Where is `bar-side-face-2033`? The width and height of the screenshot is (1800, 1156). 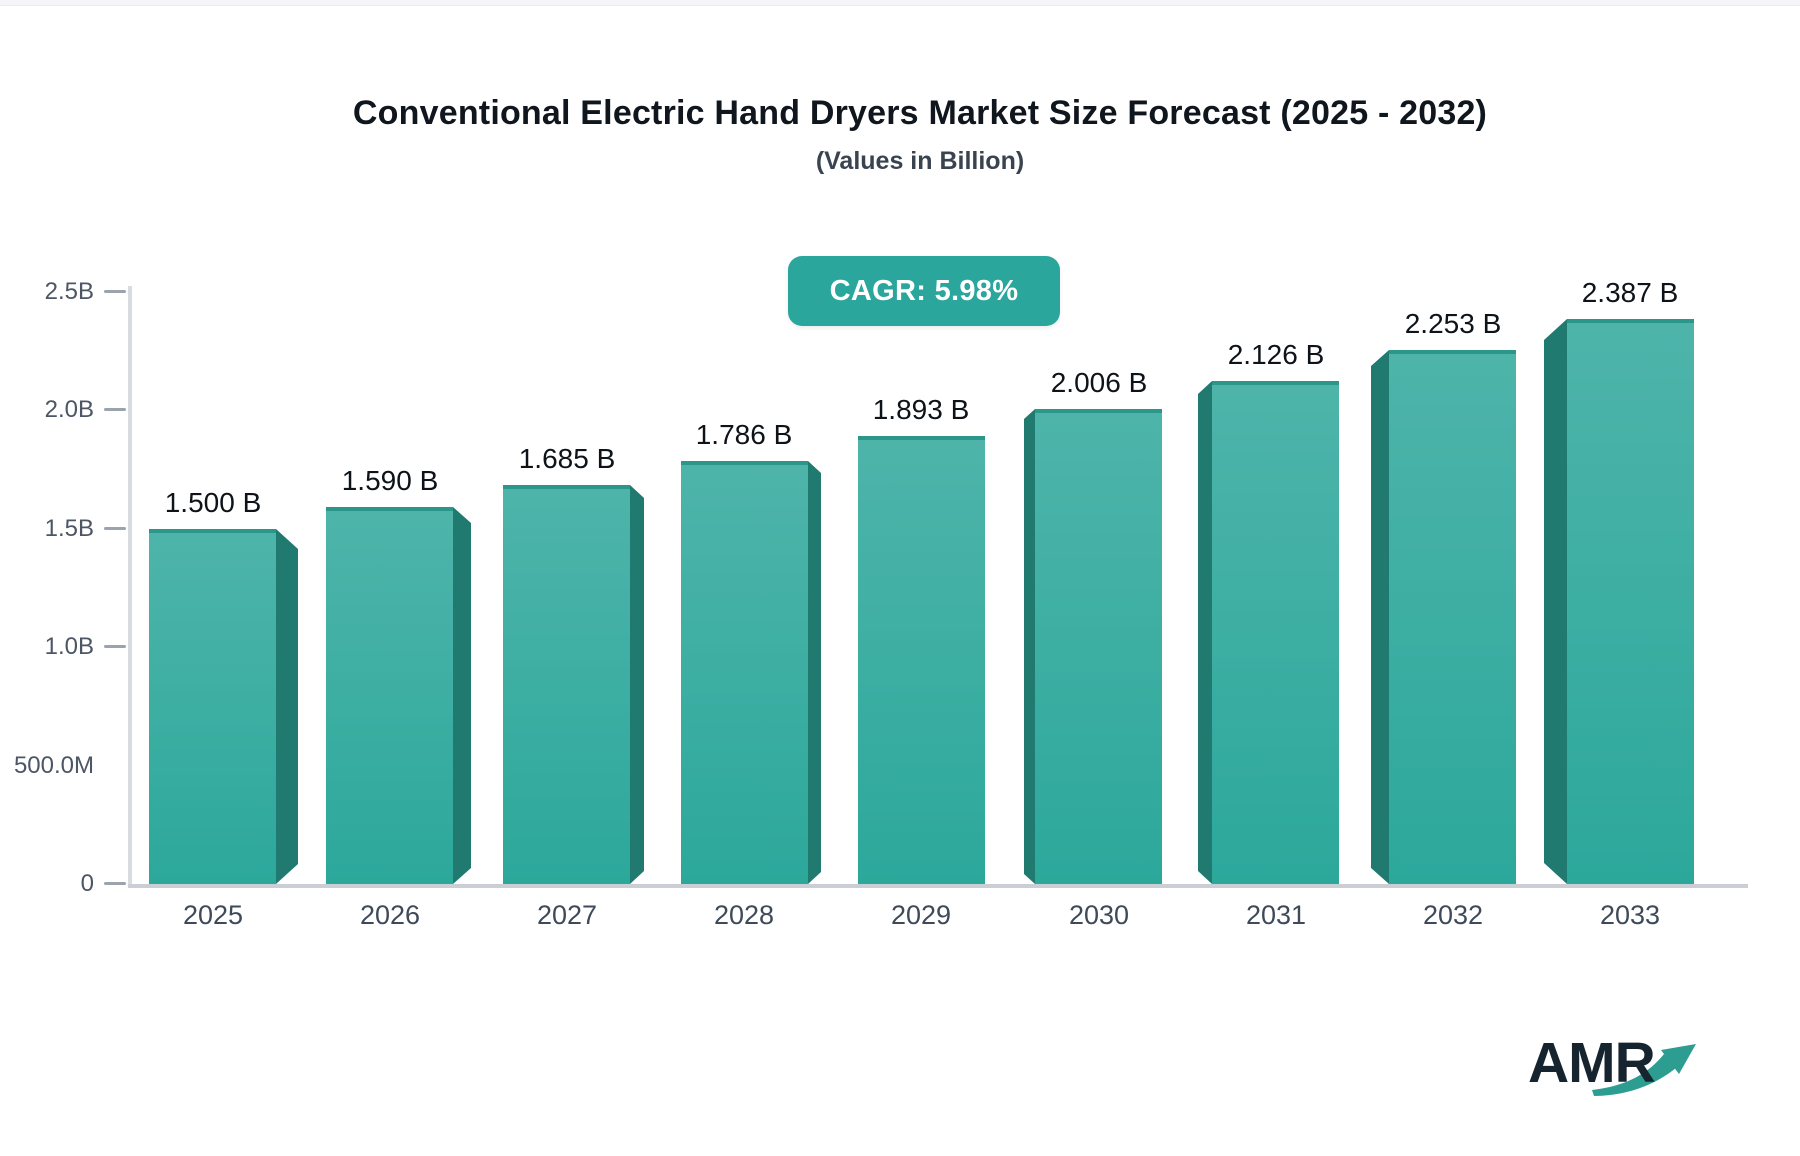 bar-side-face-2033 is located at coordinates (1555, 601).